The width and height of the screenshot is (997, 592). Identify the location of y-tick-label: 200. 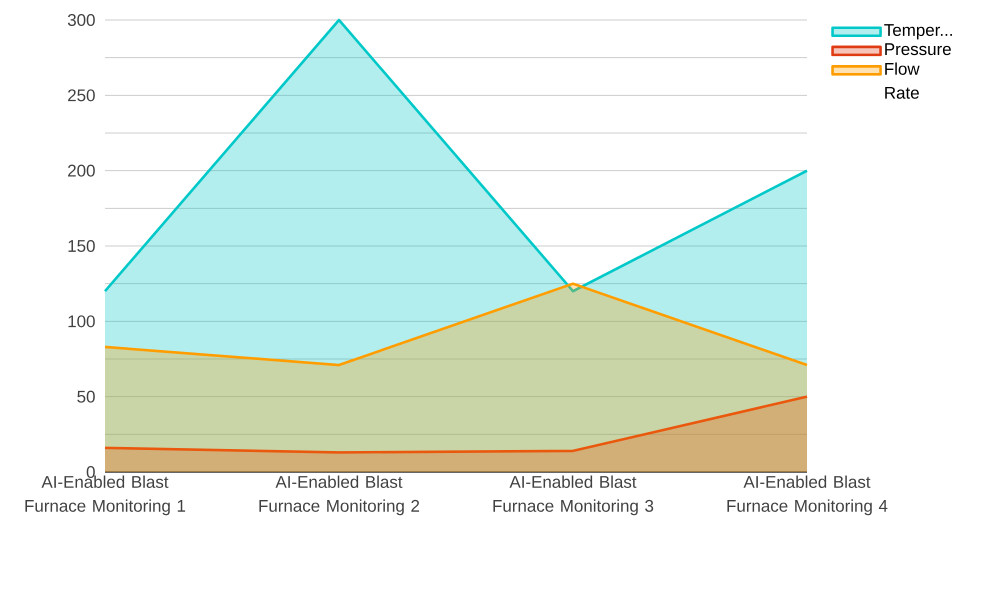
(81, 170).